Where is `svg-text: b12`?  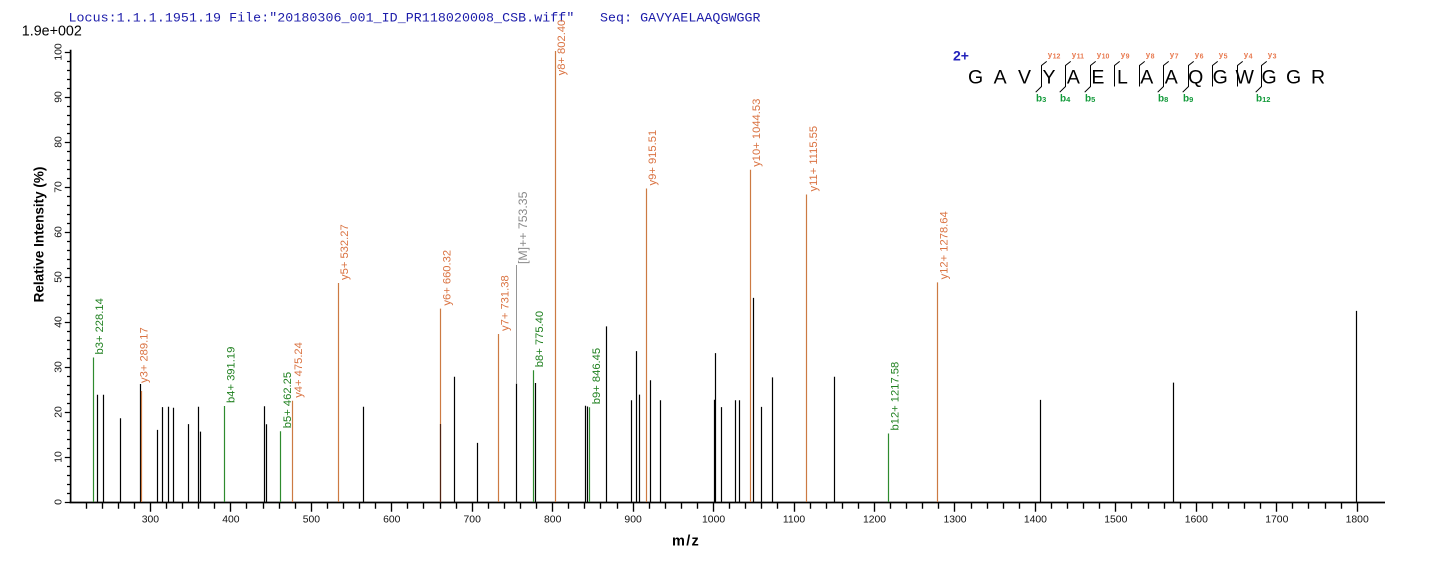
svg-text: b12 is located at coordinates (1263, 99).